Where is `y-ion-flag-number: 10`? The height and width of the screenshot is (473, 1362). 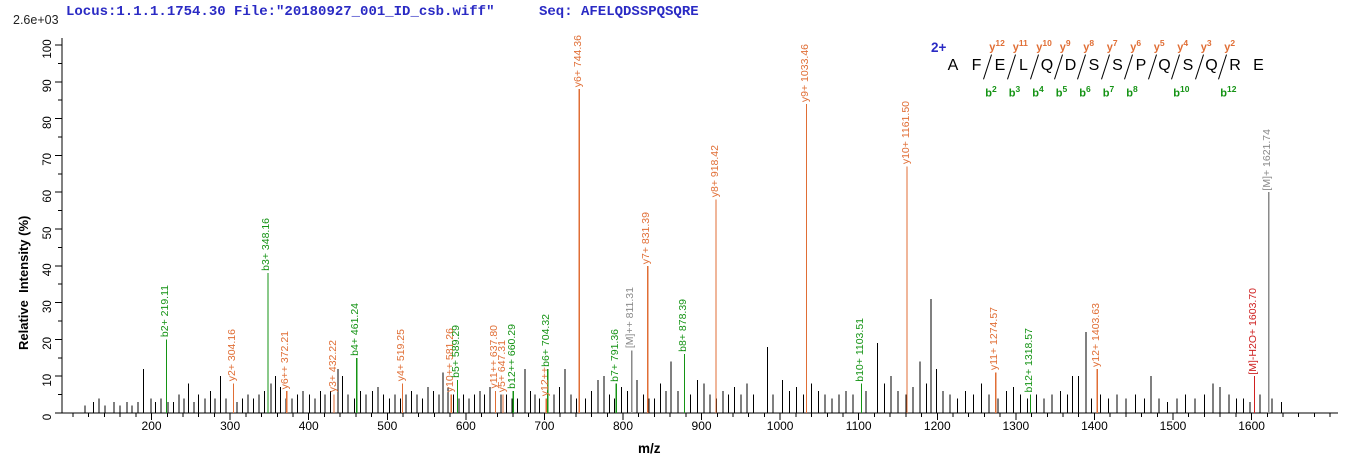
y-ion-flag-number: 10 is located at coordinates (1047, 43).